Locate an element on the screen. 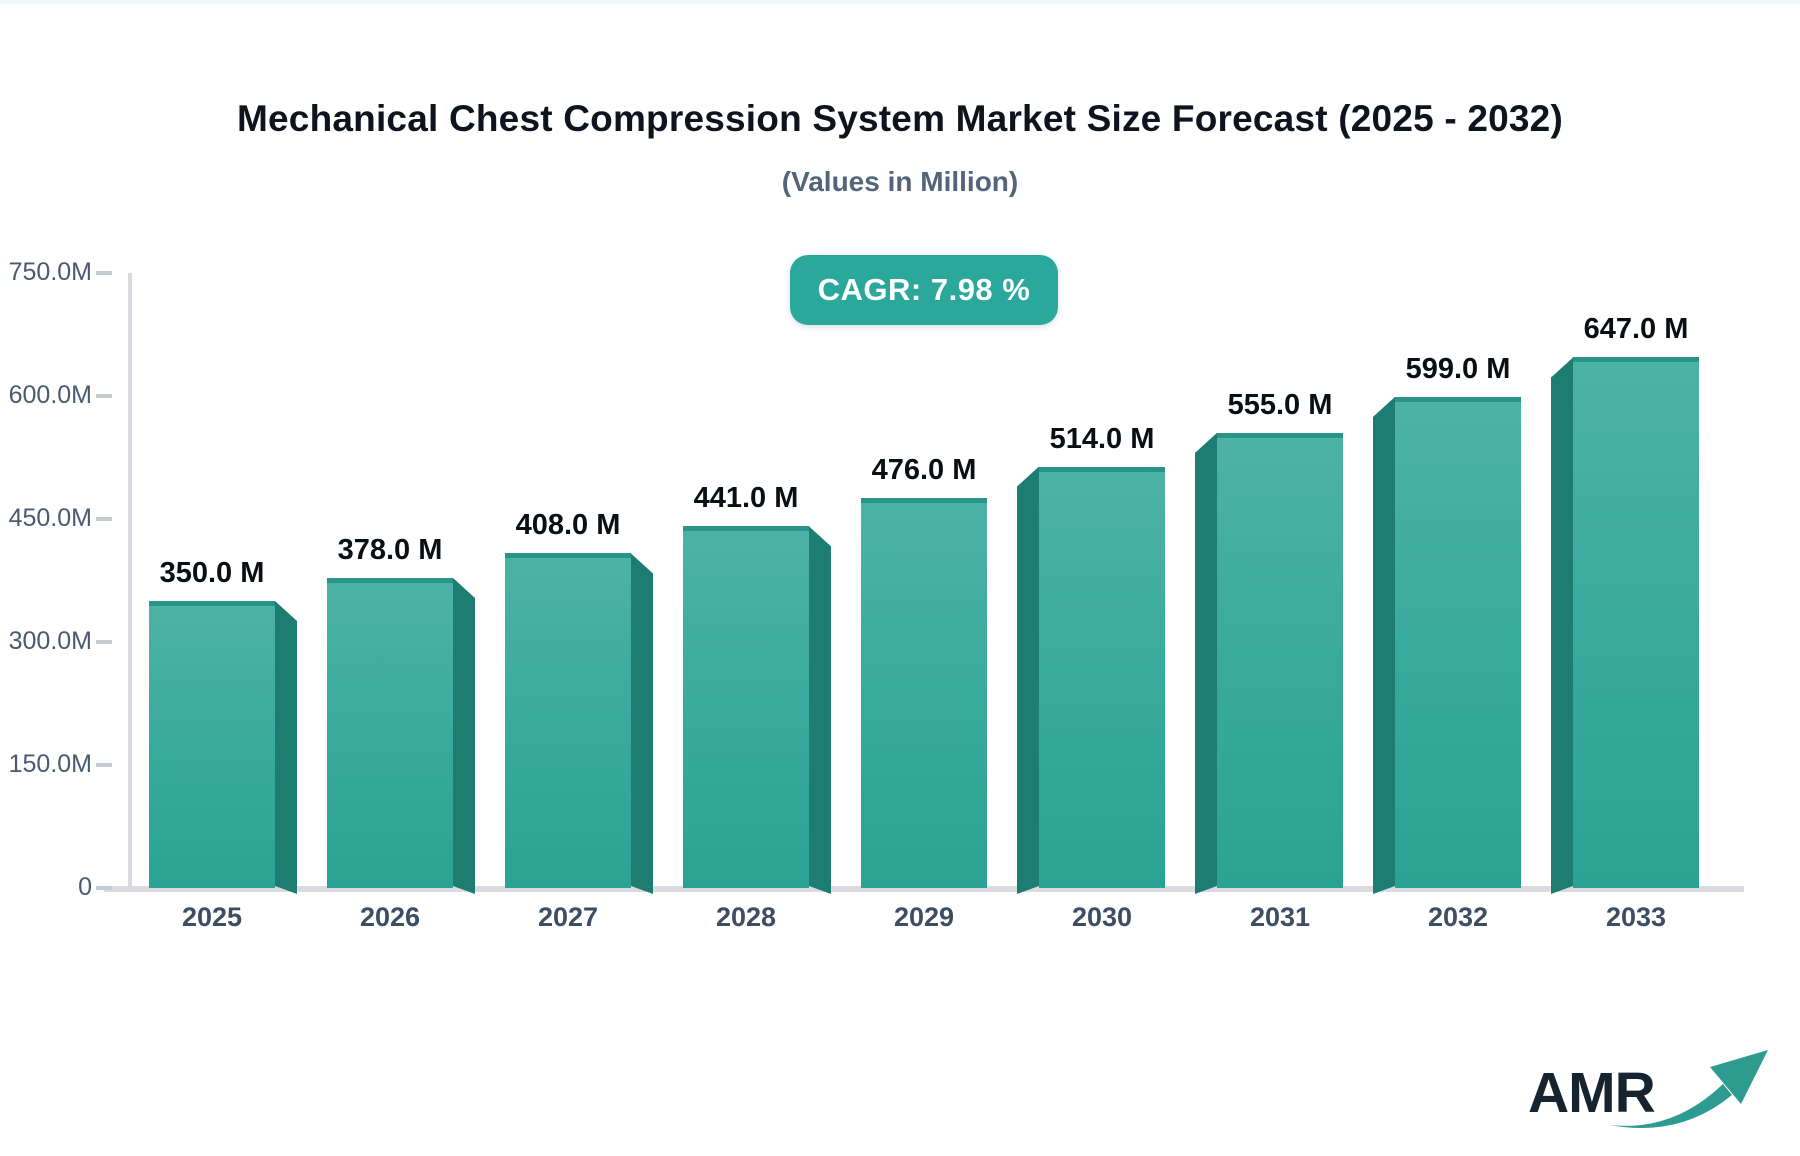 The height and width of the screenshot is (1156, 1800). top-edge-strip is located at coordinates (900, 2).